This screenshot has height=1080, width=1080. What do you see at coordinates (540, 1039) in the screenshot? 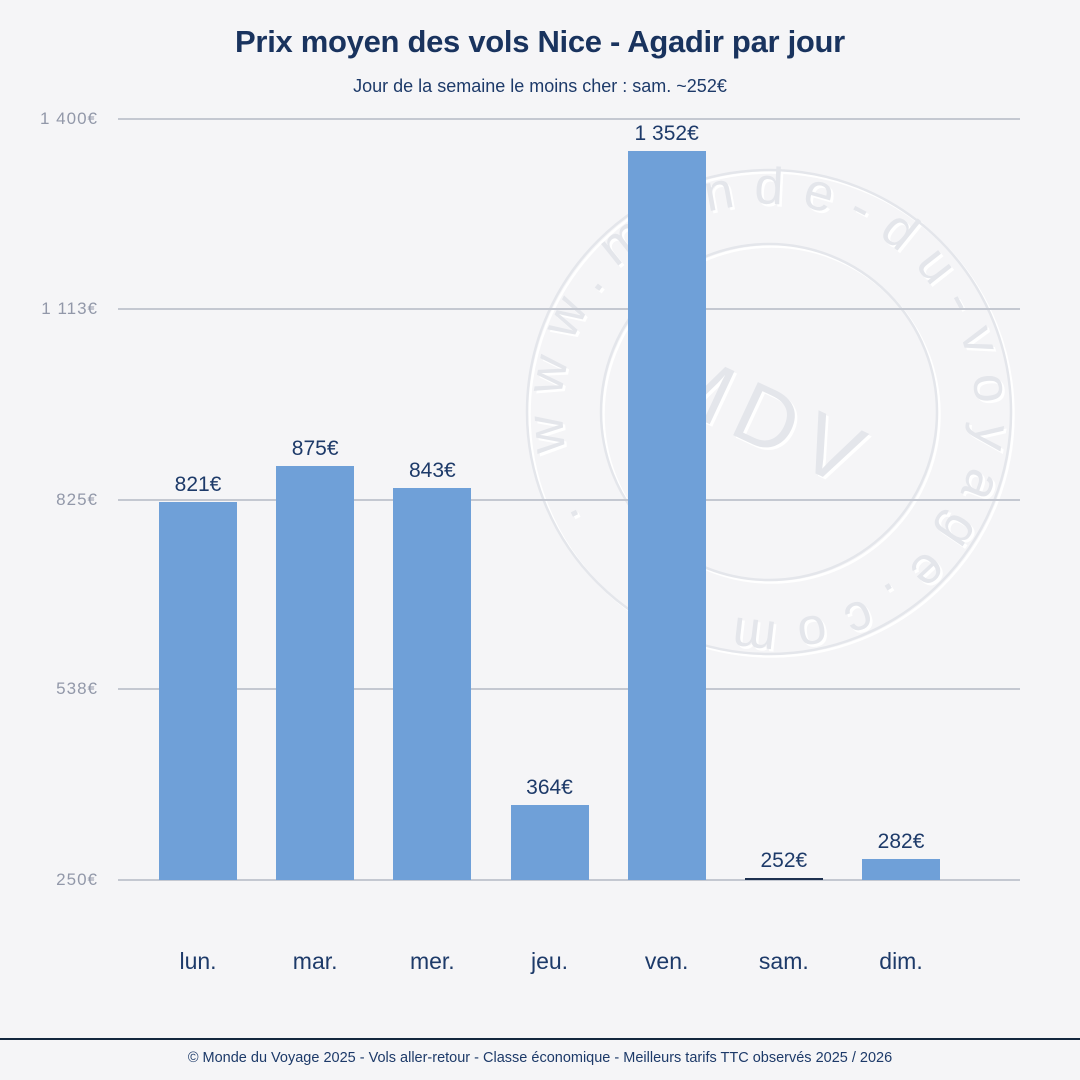
I see `footer-divider` at bounding box center [540, 1039].